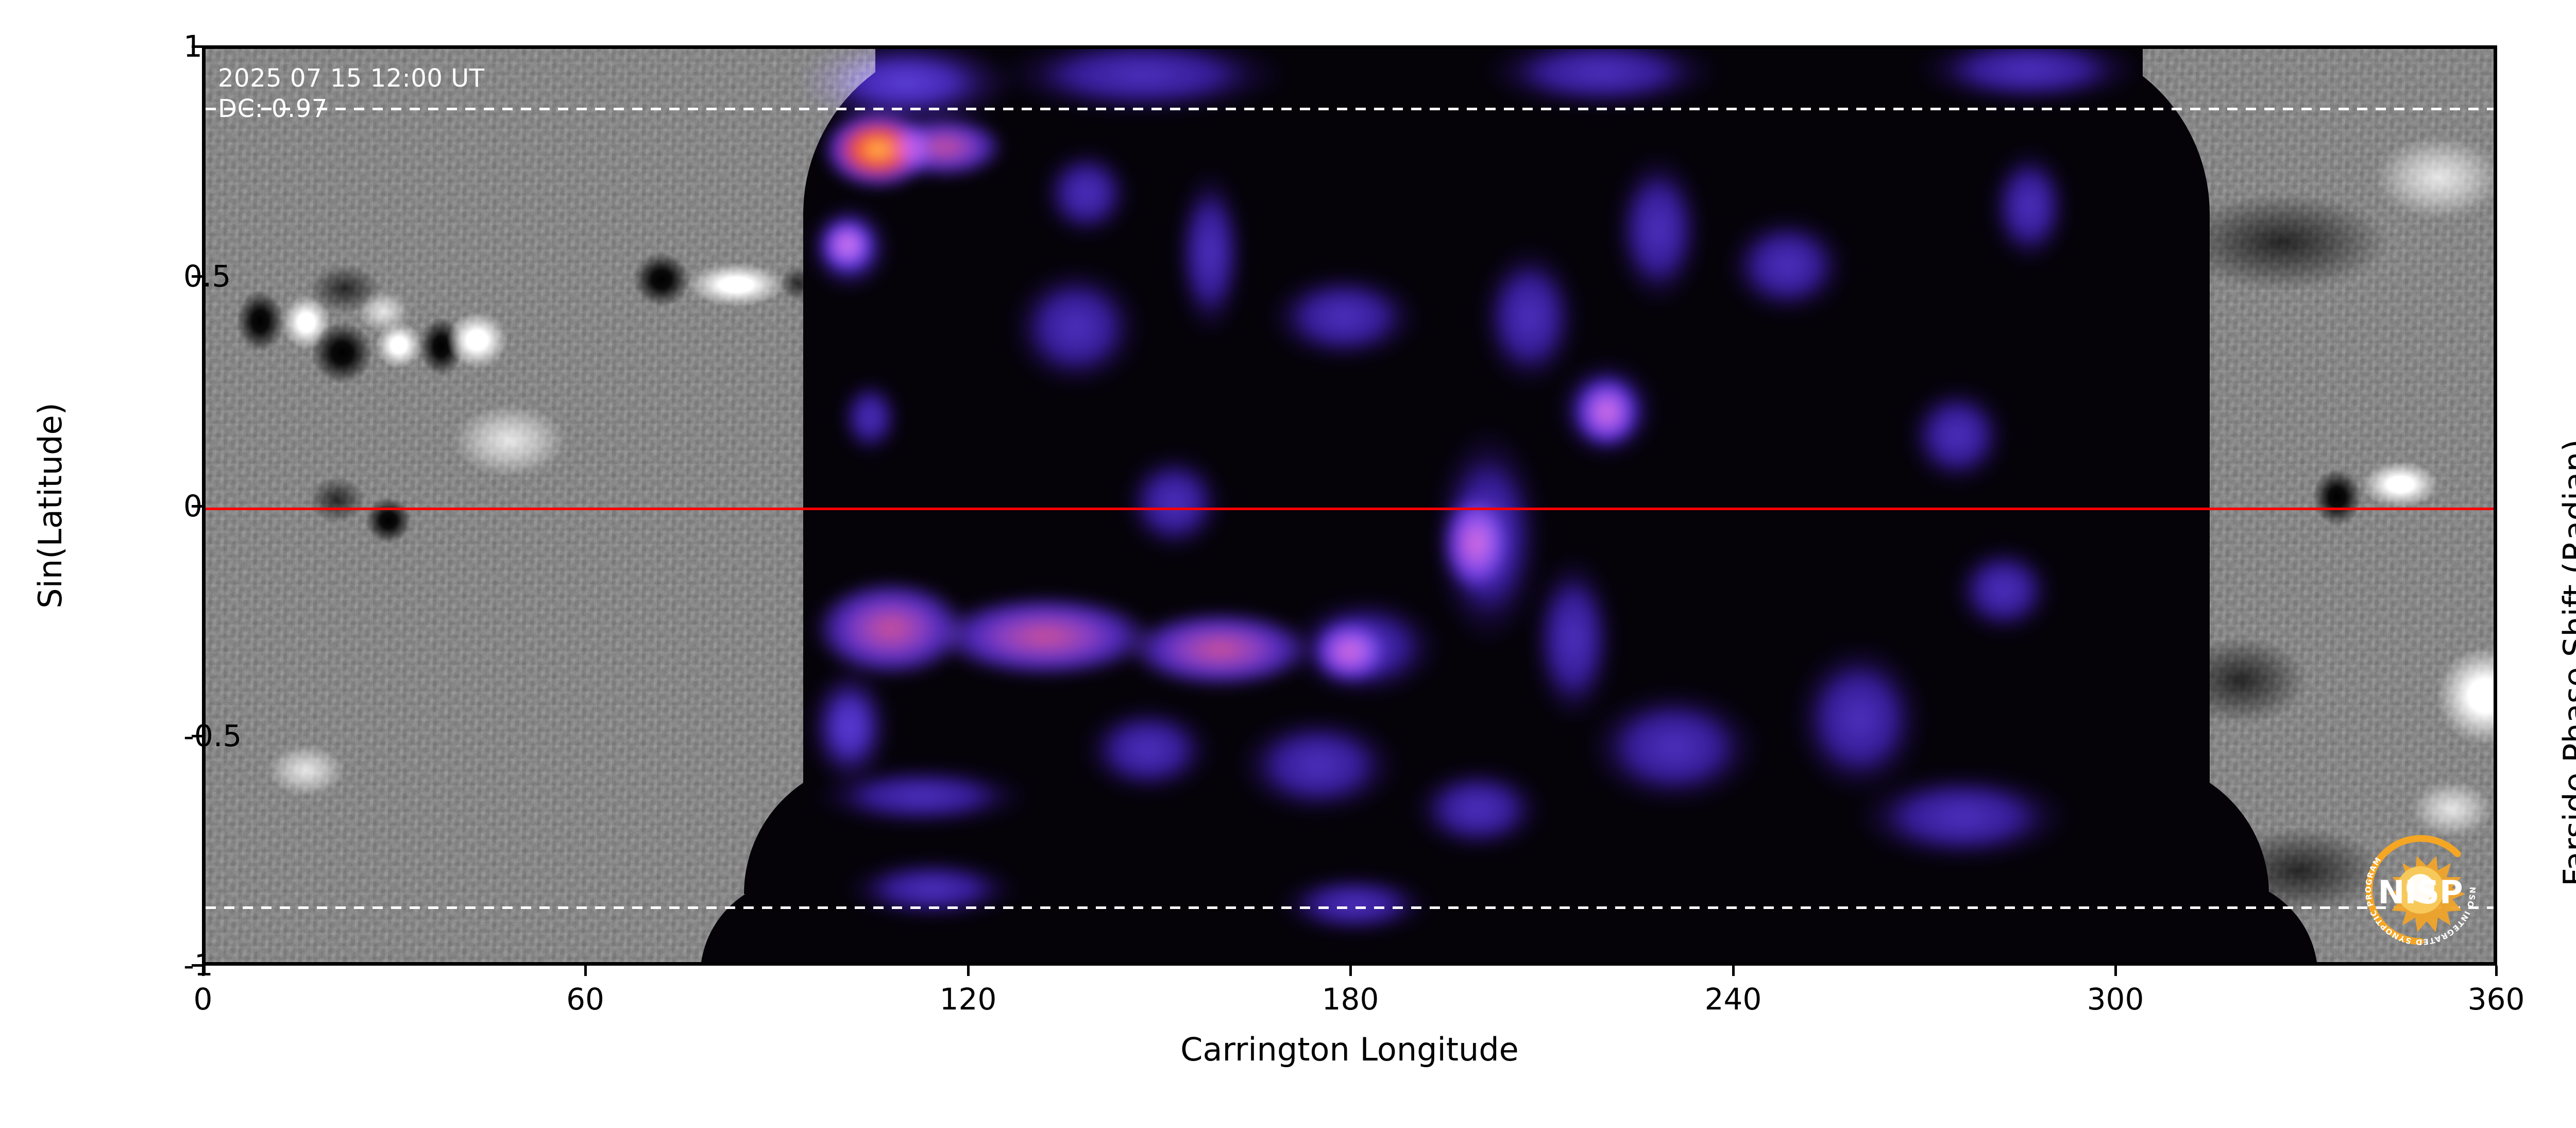 The image size is (2576, 1128). I want to click on ytick-0p5, so click(197, 277).